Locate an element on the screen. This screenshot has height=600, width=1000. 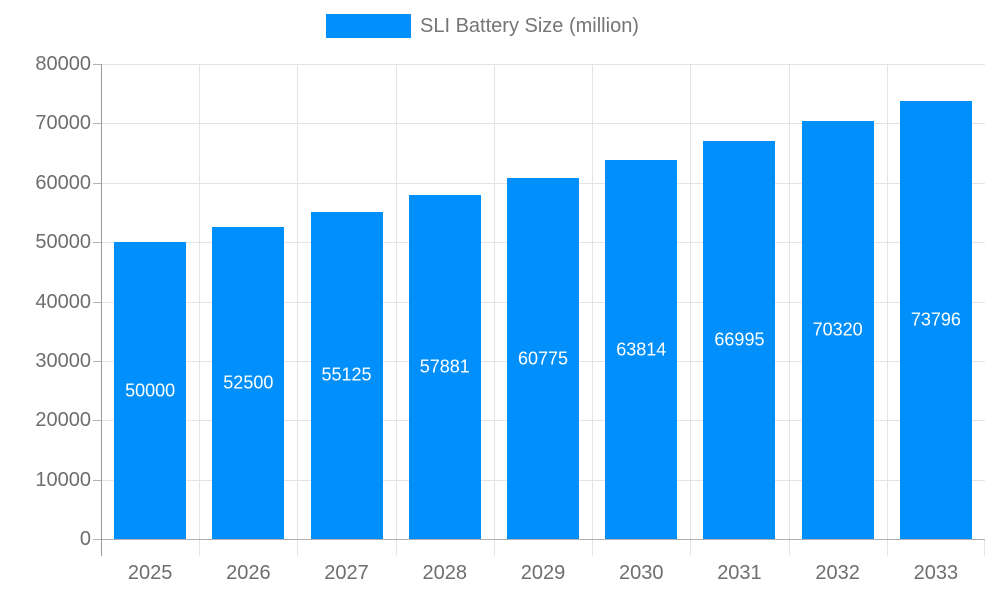
y-axis-line is located at coordinates (101, 310).